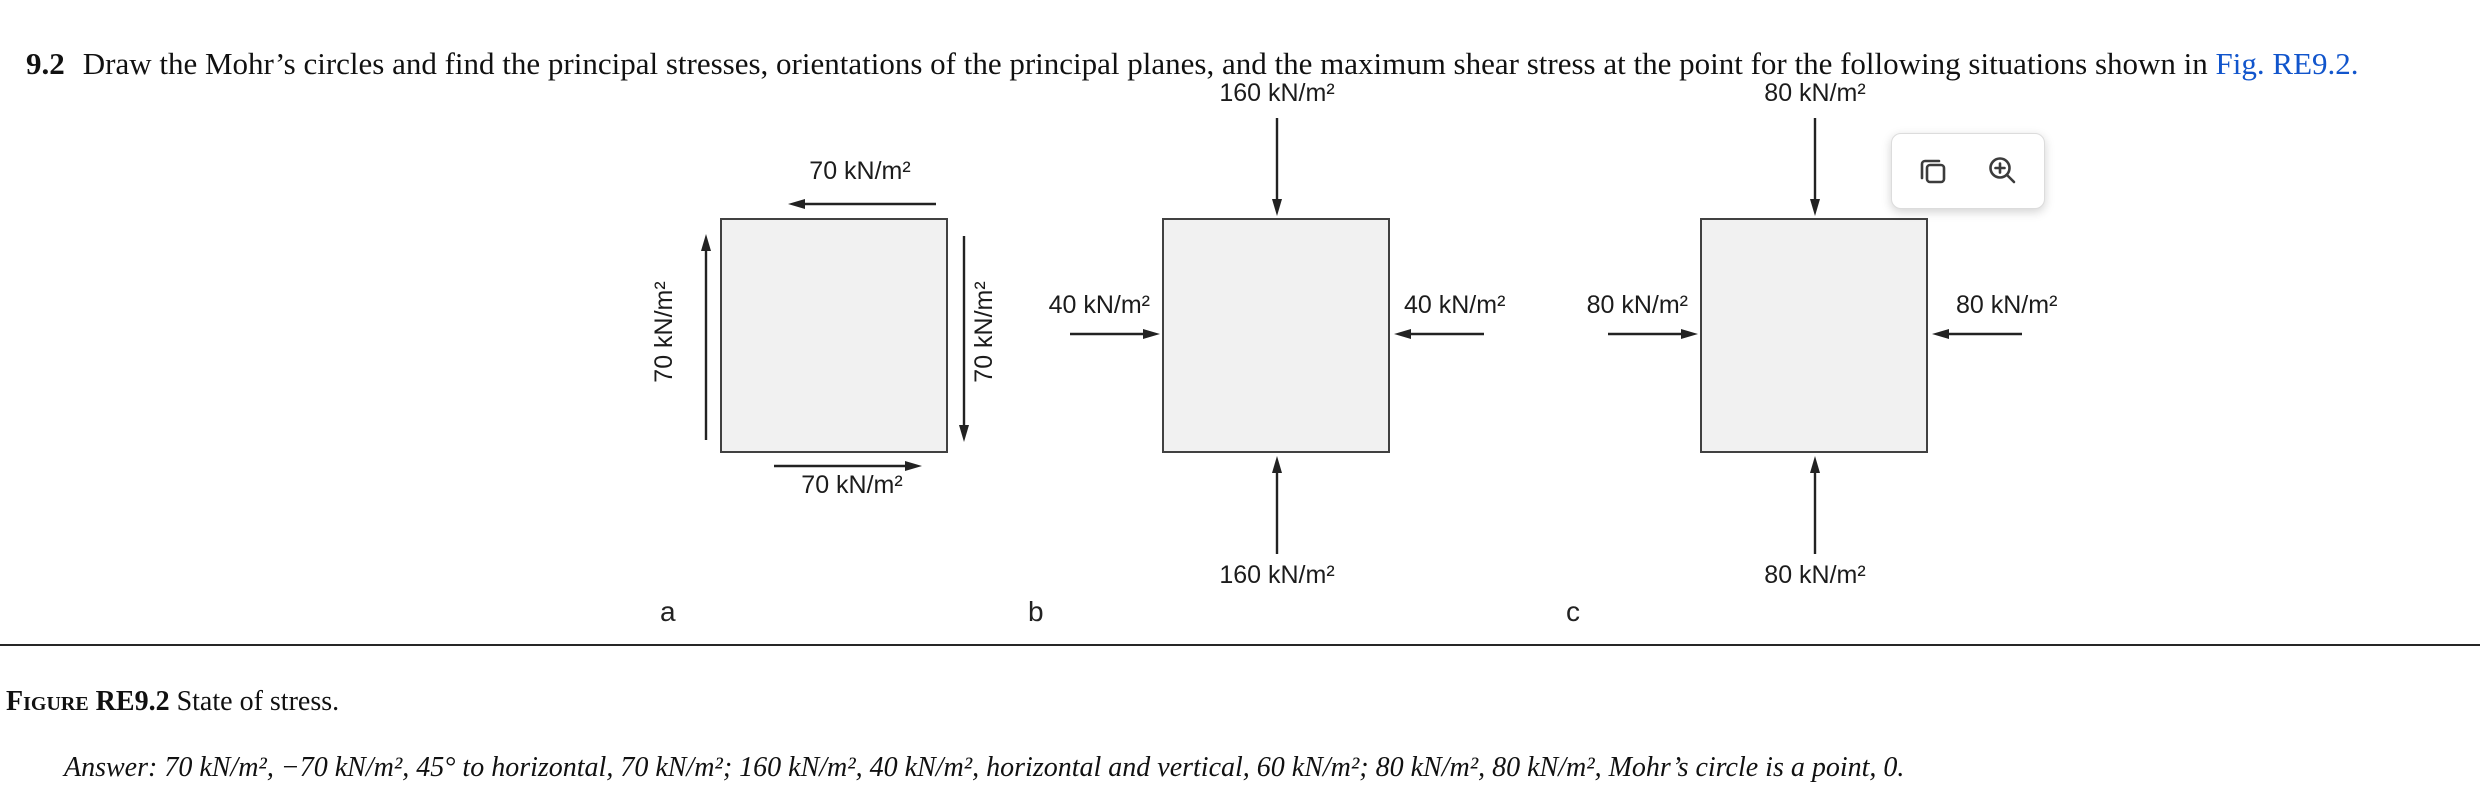 This screenshot has width=2480, height=804. What do you see at coordinates (1115, 334) in the screenshot?
I see `stress-arrow-left-b` at bounding box center [1115, 334].